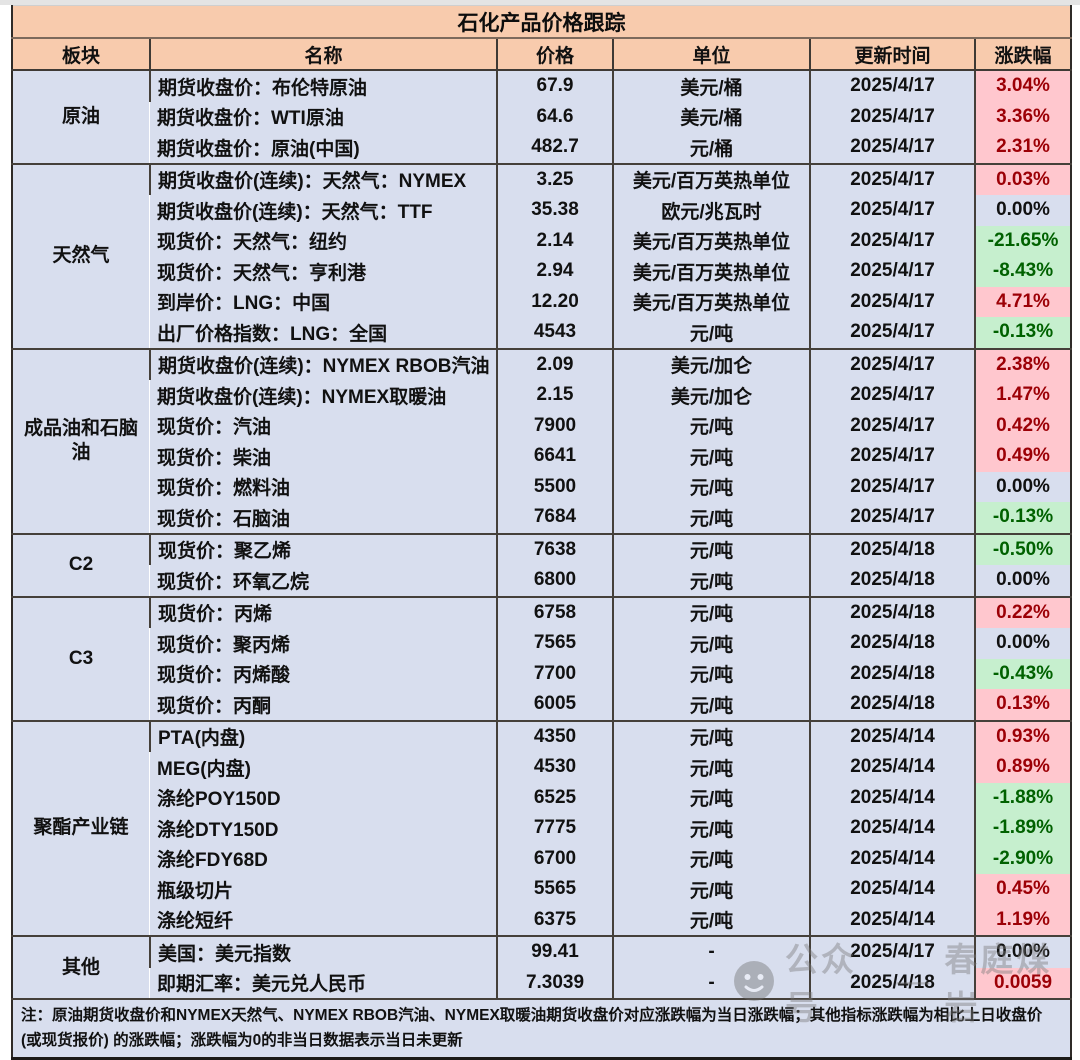 The height and width of the screenshot is (1060, 1080). I want to click on table-row: 涤纶FDY68D 6700 元/吨 2025/4/14 -2.90%, so click(542, 858).